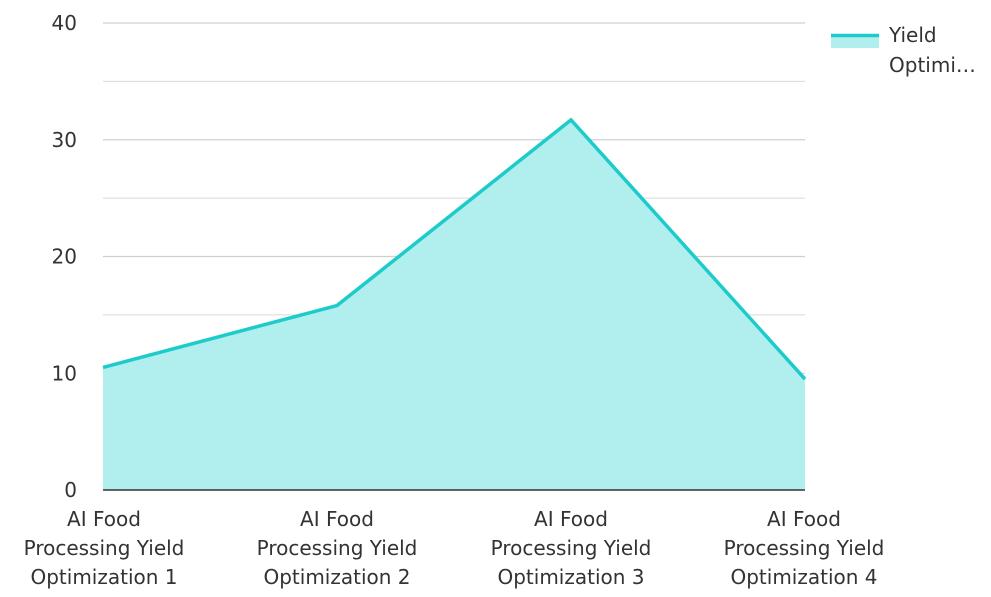  I want to click on legend-swatch-fill, so click(855, 41).